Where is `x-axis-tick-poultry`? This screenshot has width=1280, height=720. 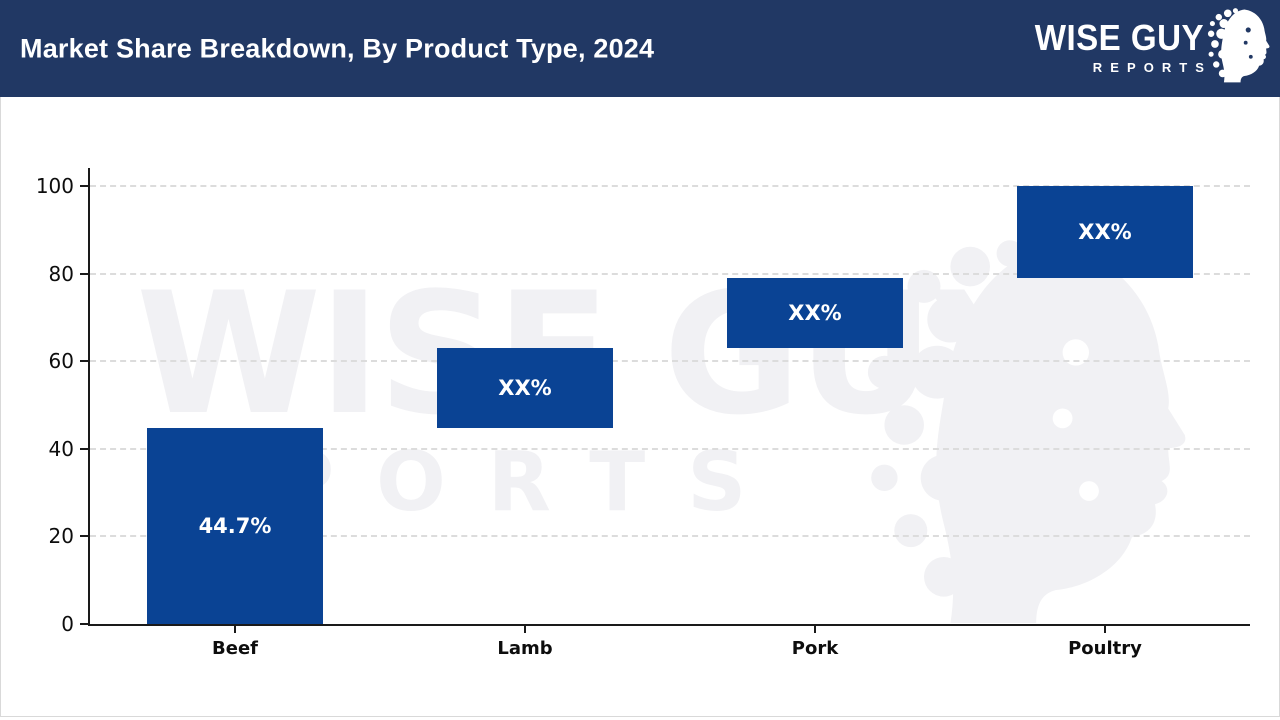
x-axis-tick-poultry is located at coordinates (1105, 629).